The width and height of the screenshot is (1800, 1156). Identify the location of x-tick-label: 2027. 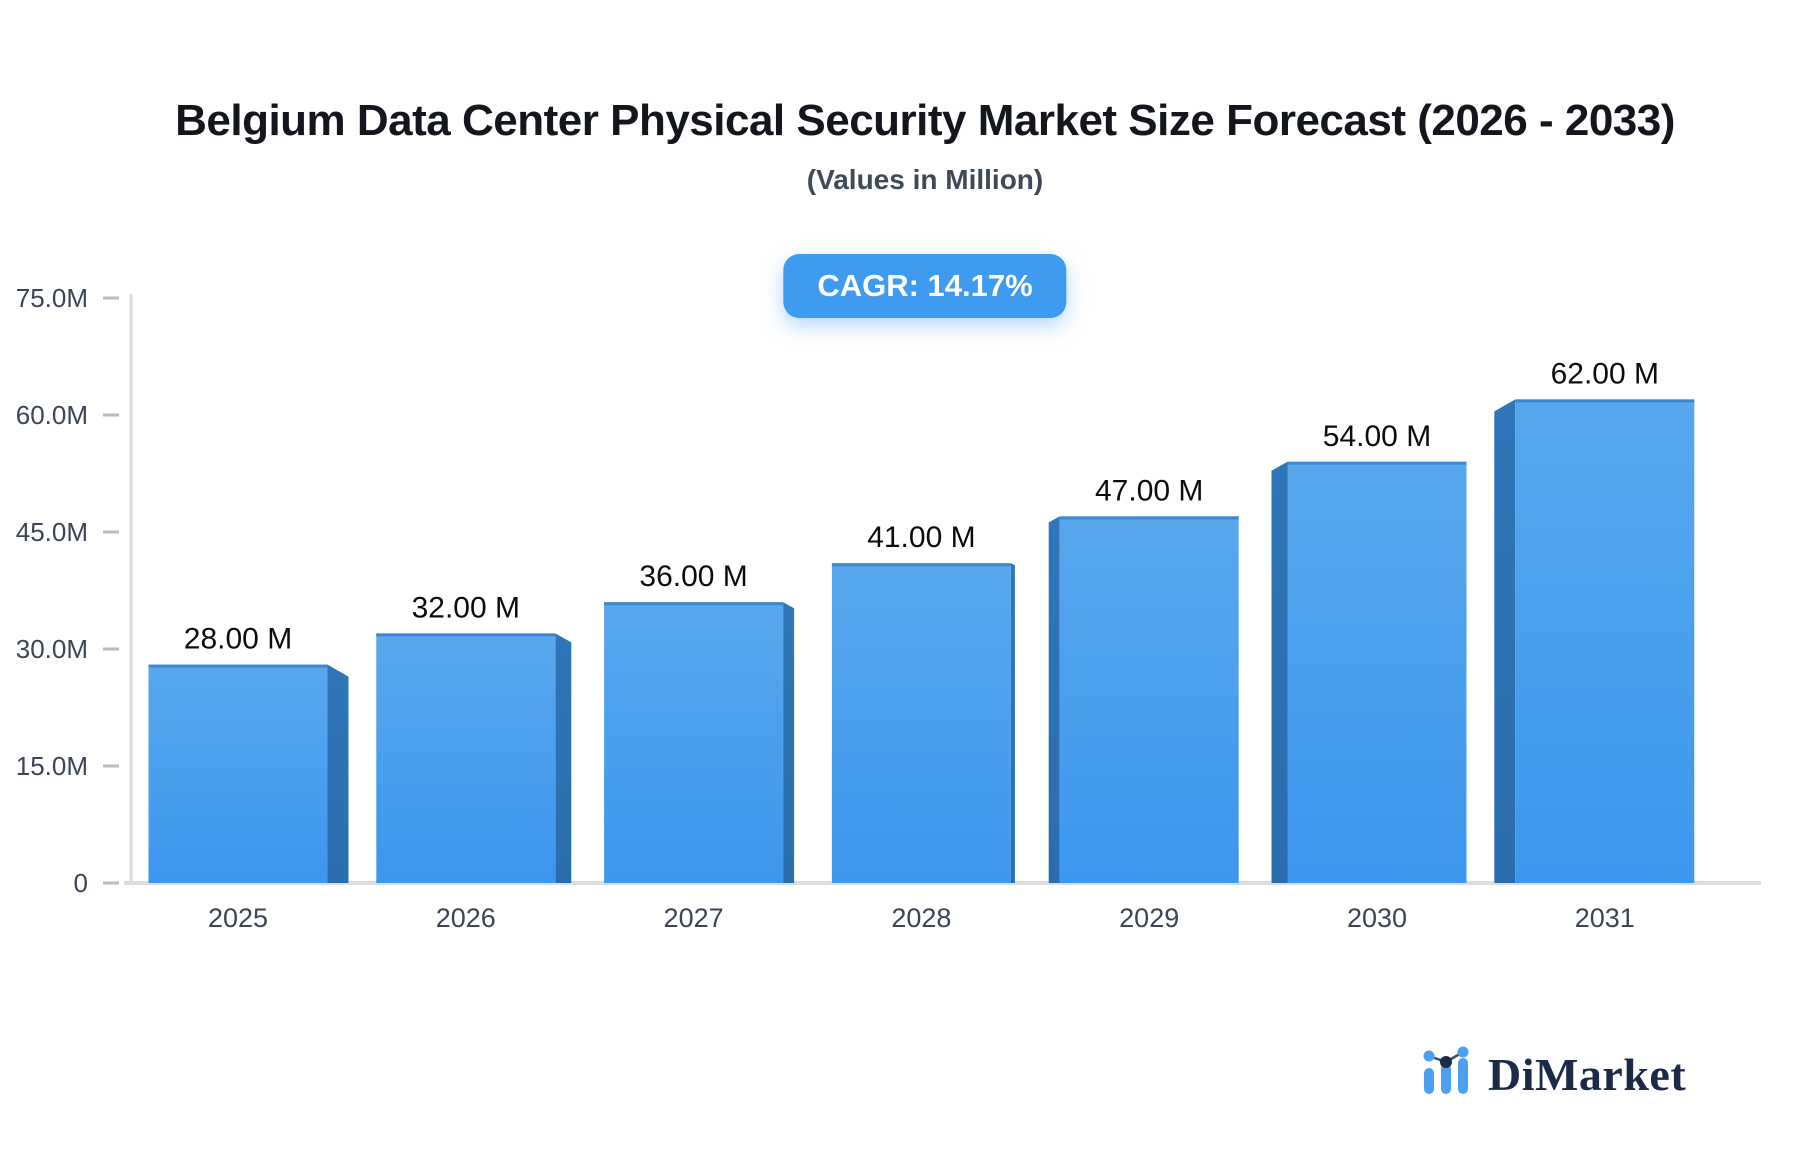
(694, 918).